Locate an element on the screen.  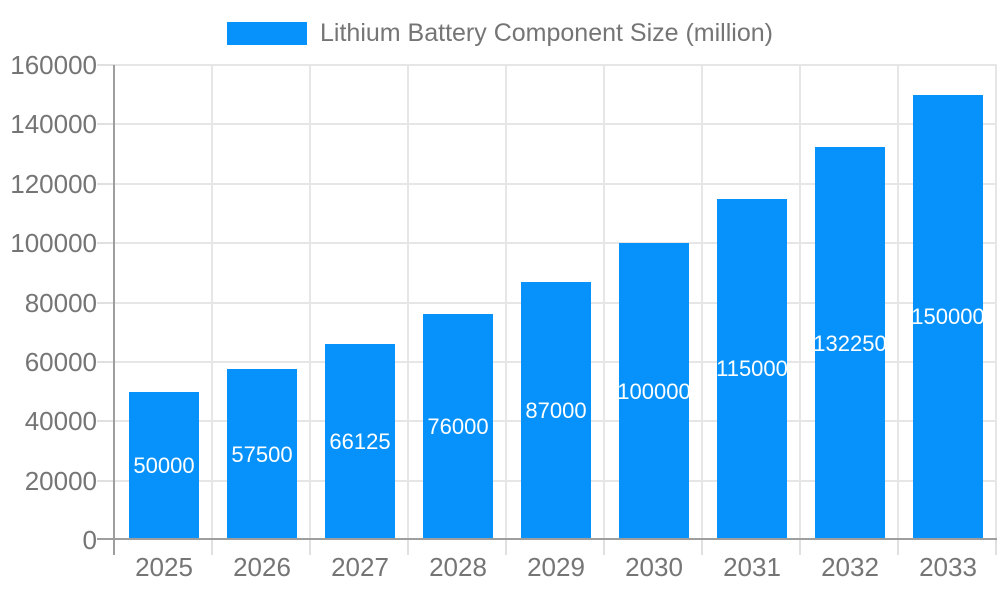
bar-value-label: 115000 is located at coordinates (752, 369).